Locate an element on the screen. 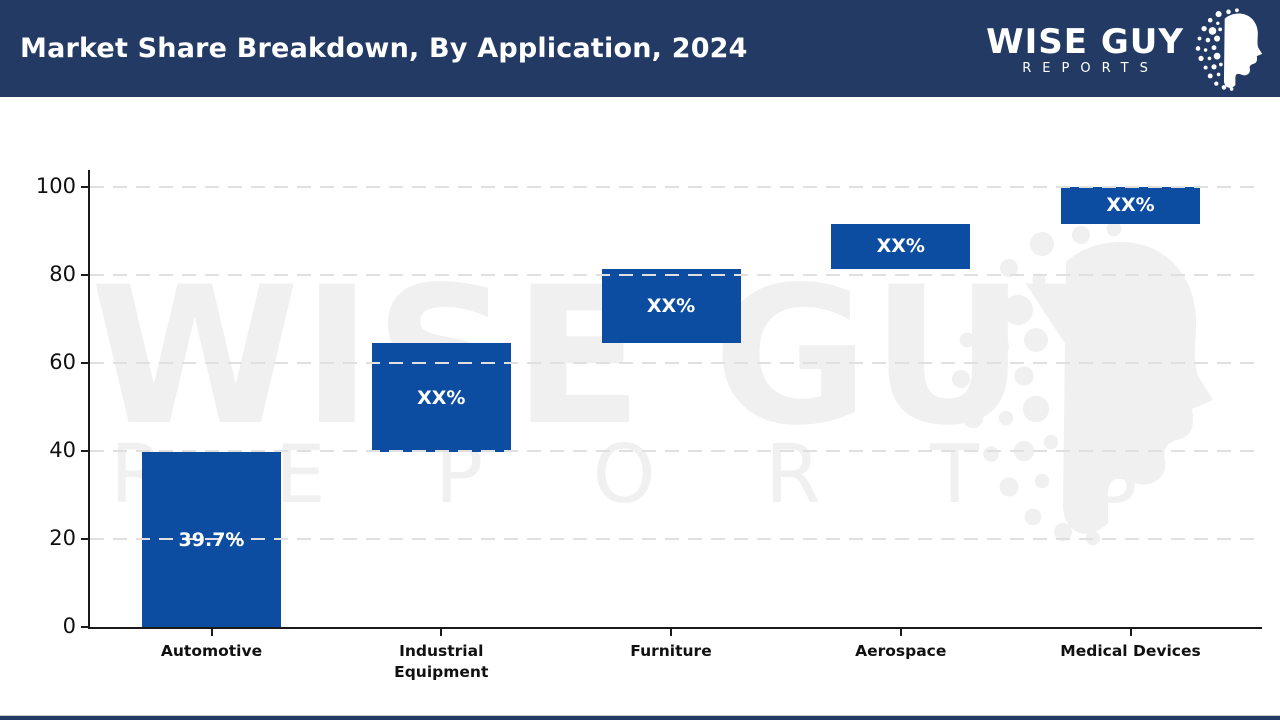 Image resolution: width=1280 pixels, height=720 pixels. logo-wordmark: WISE GUY is located at coordinates (1085, 42).